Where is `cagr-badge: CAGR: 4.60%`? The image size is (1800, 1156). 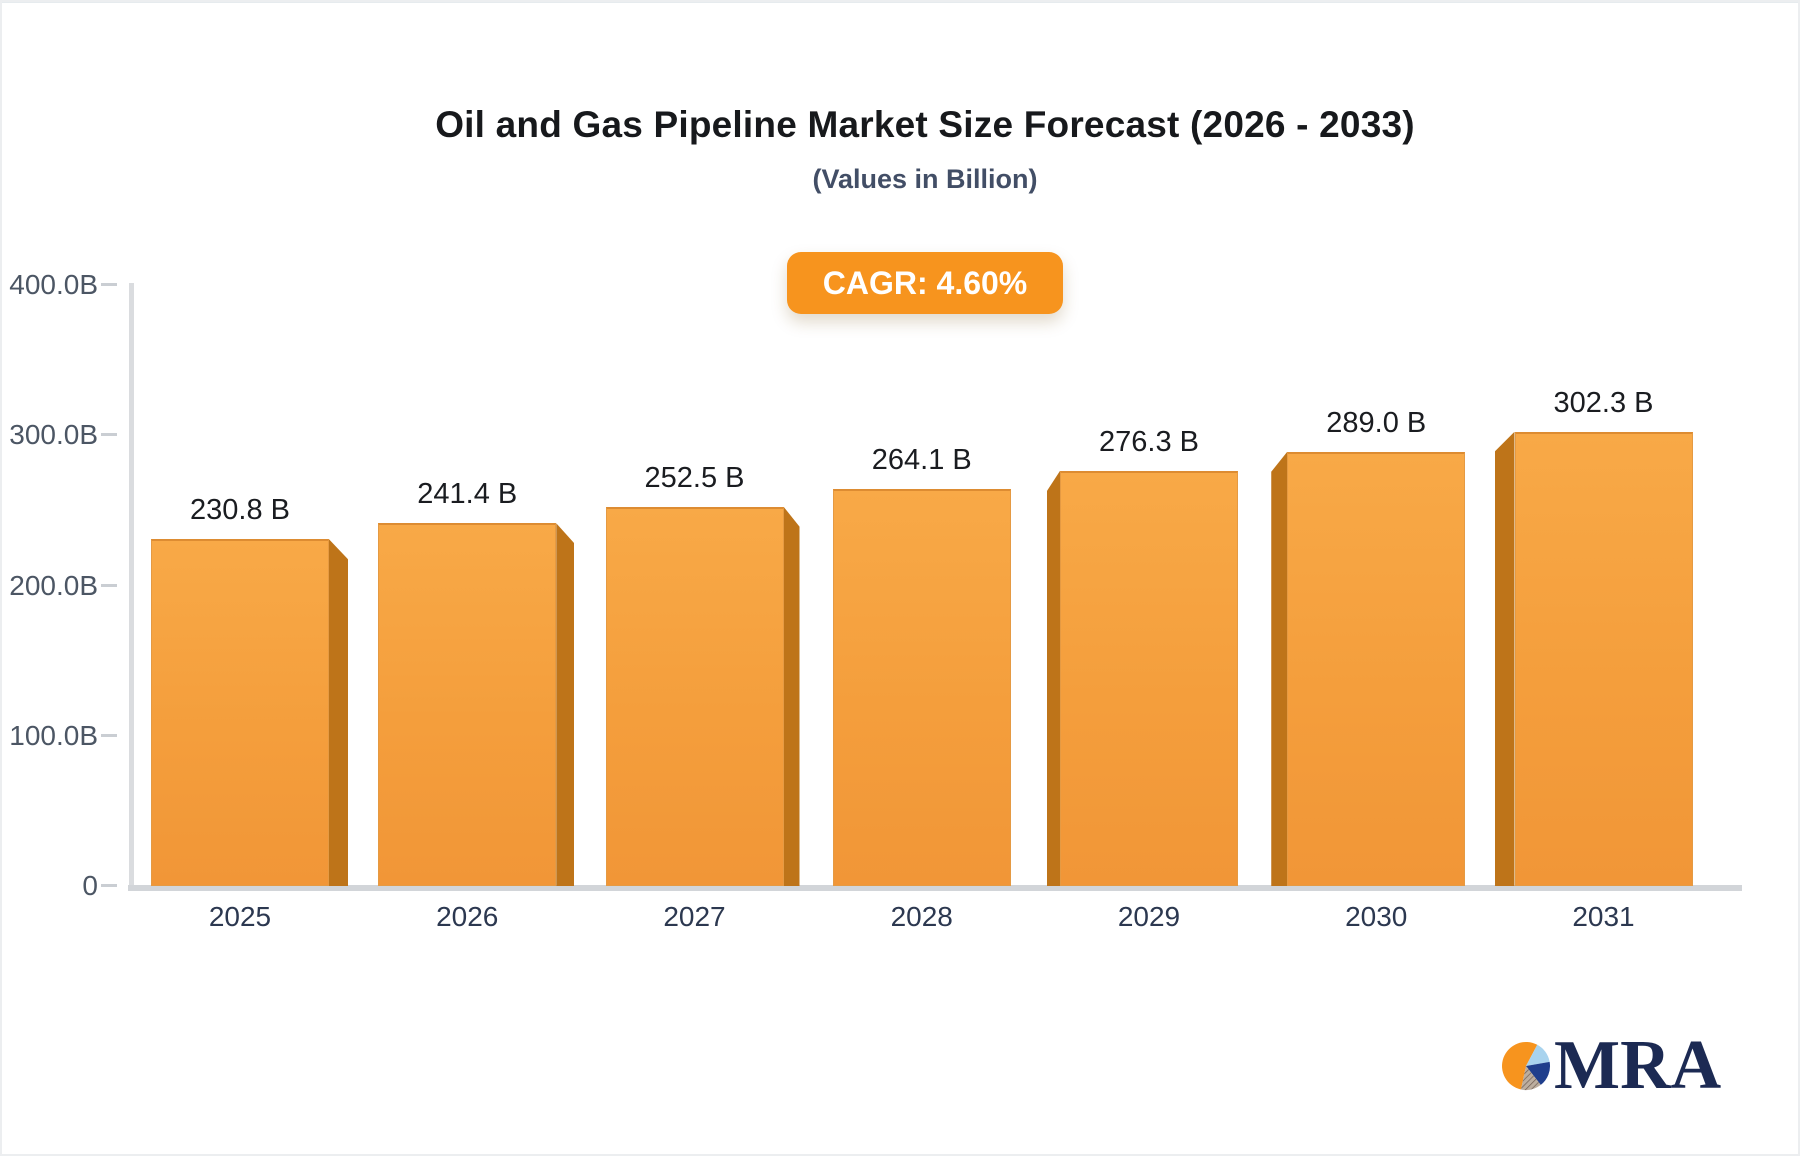 cagr-badge: CAGR: 4.60% is located at coordinates (925, 283).